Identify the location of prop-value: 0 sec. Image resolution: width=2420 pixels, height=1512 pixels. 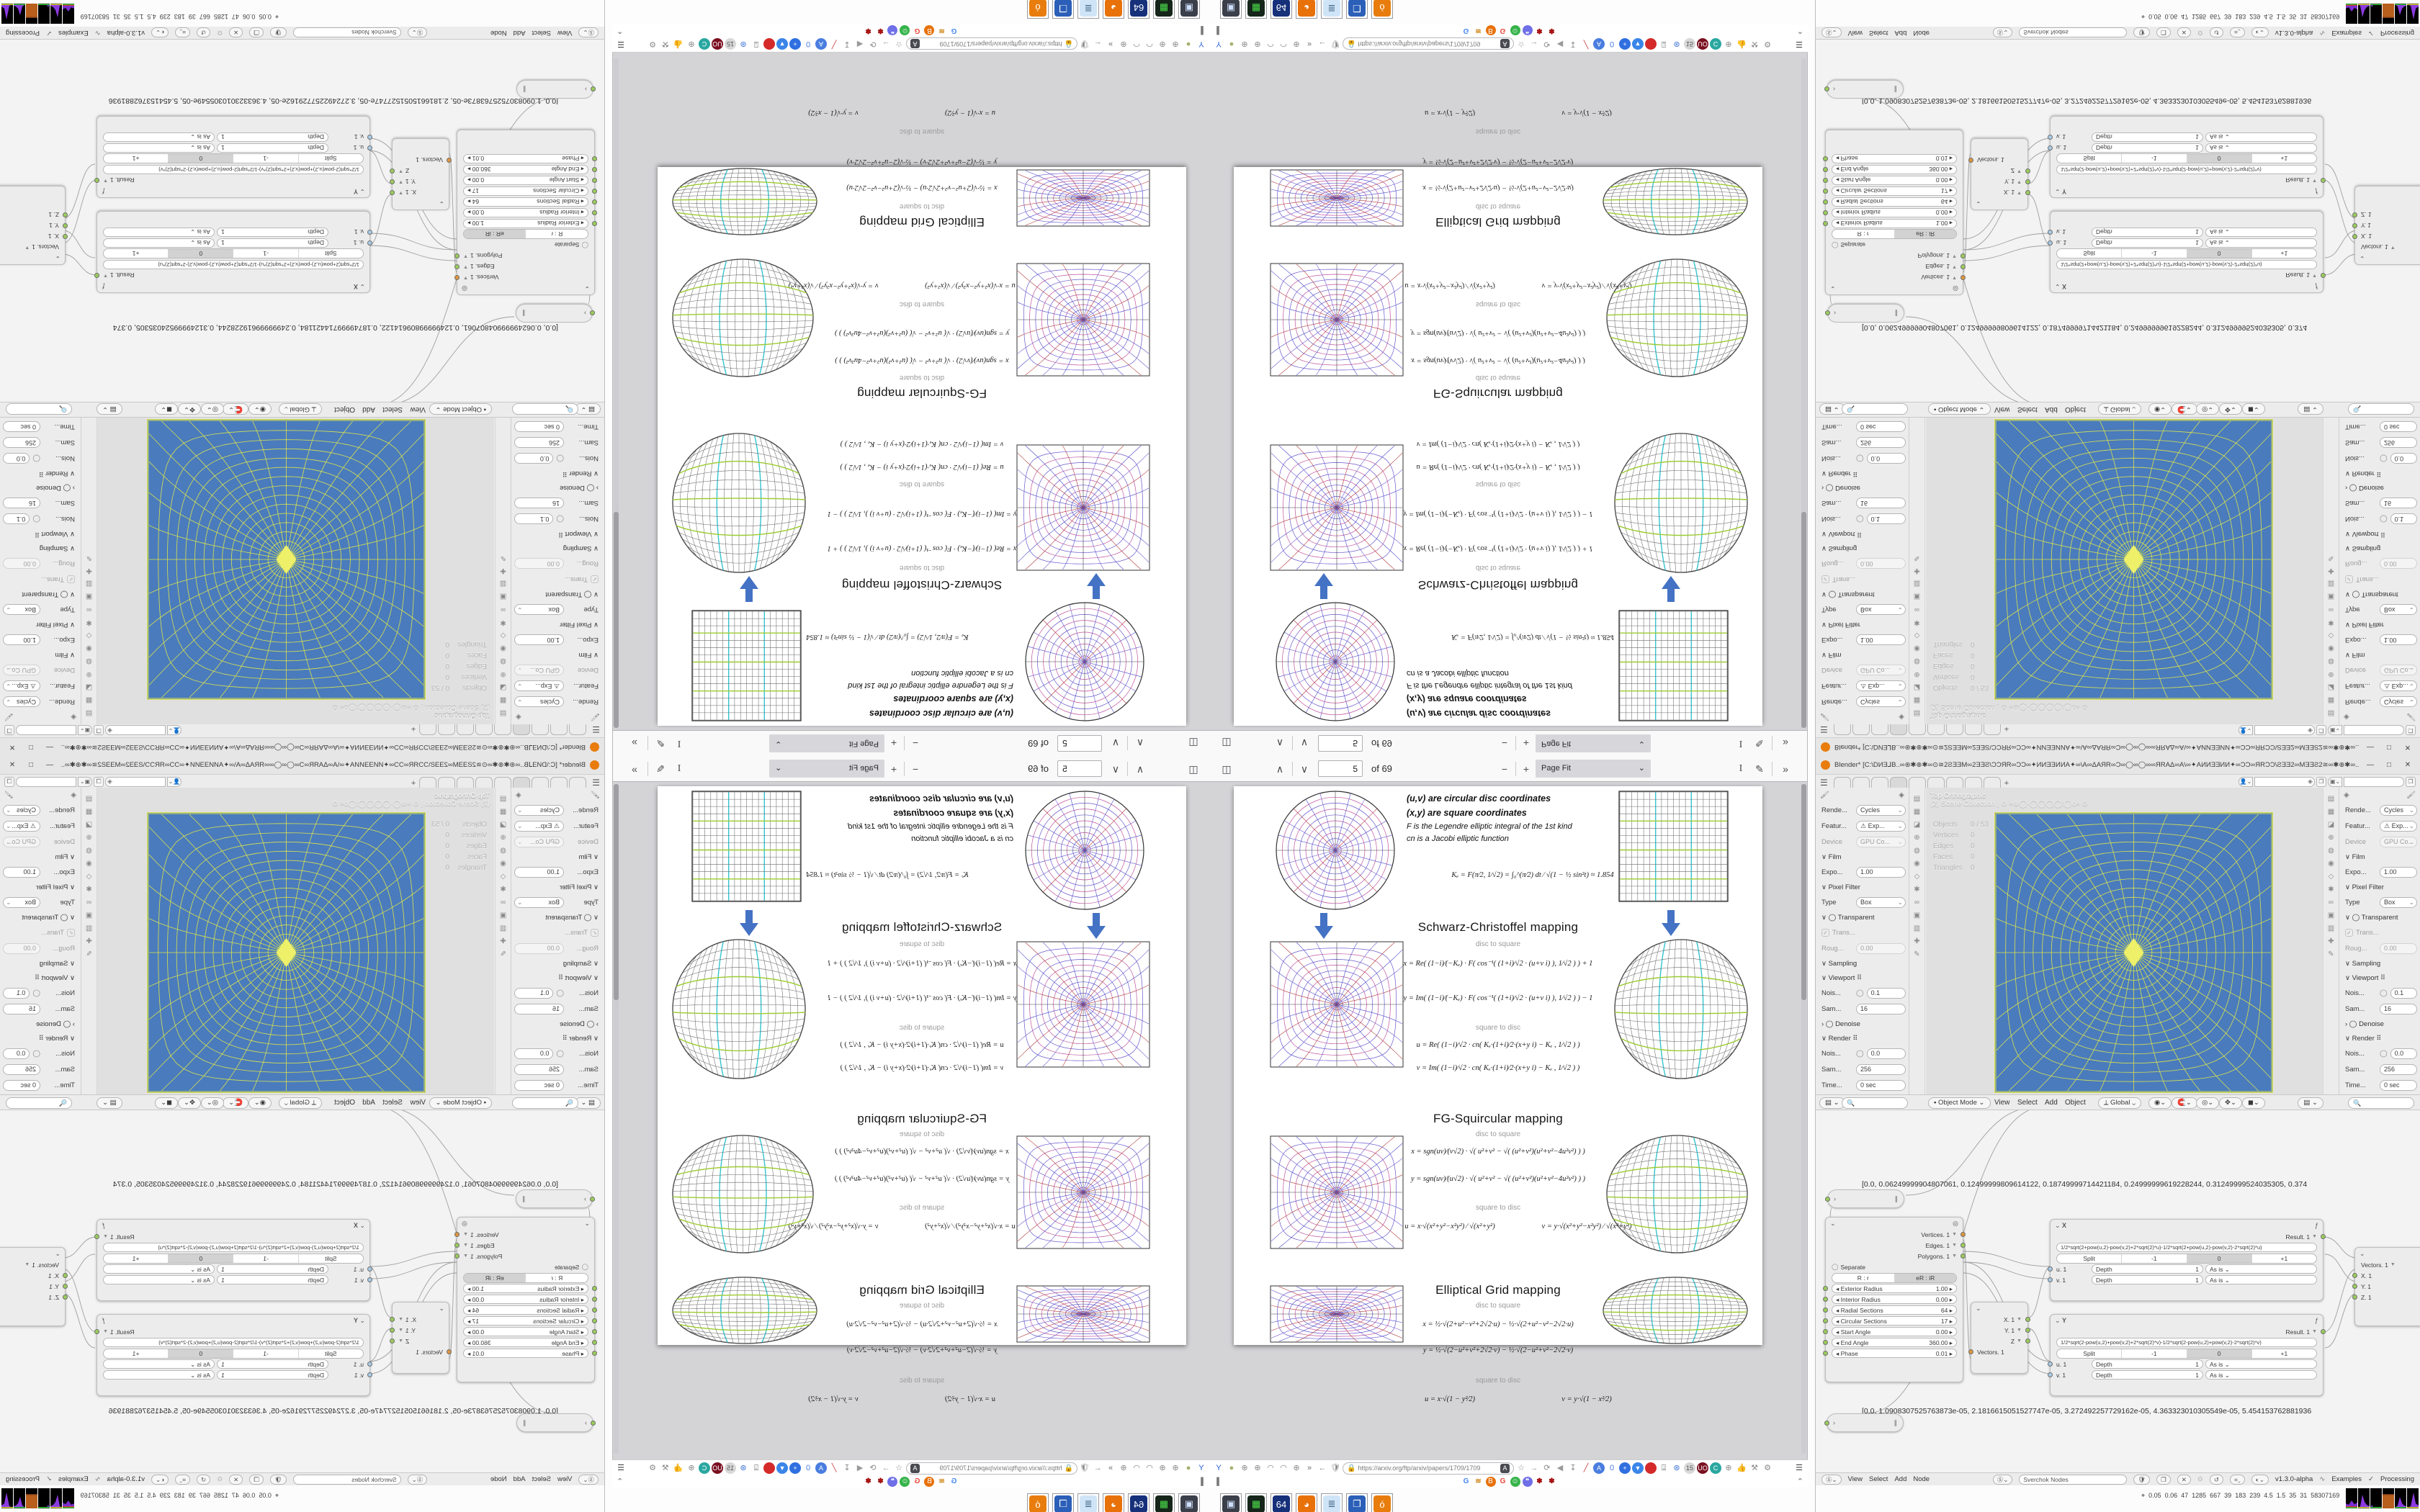
(1881, 1085).